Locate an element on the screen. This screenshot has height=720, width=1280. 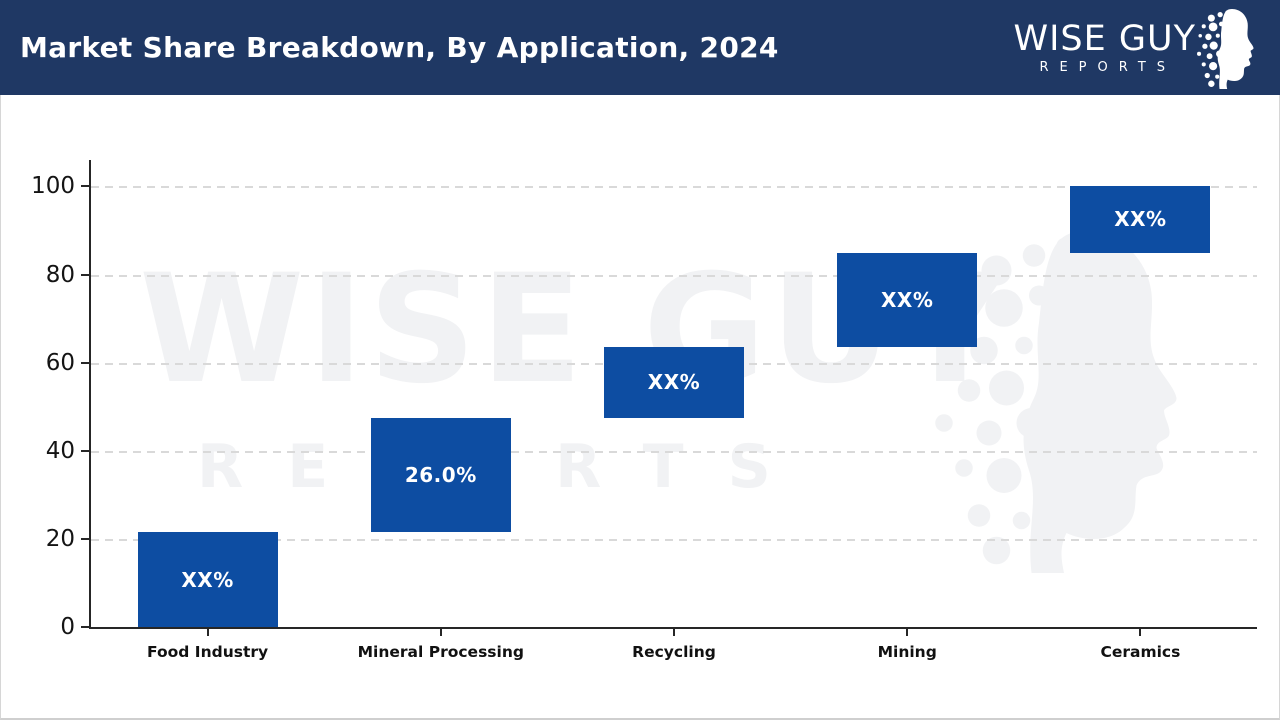
bar-food-industry: XX% is located at coordinates (207, 579).